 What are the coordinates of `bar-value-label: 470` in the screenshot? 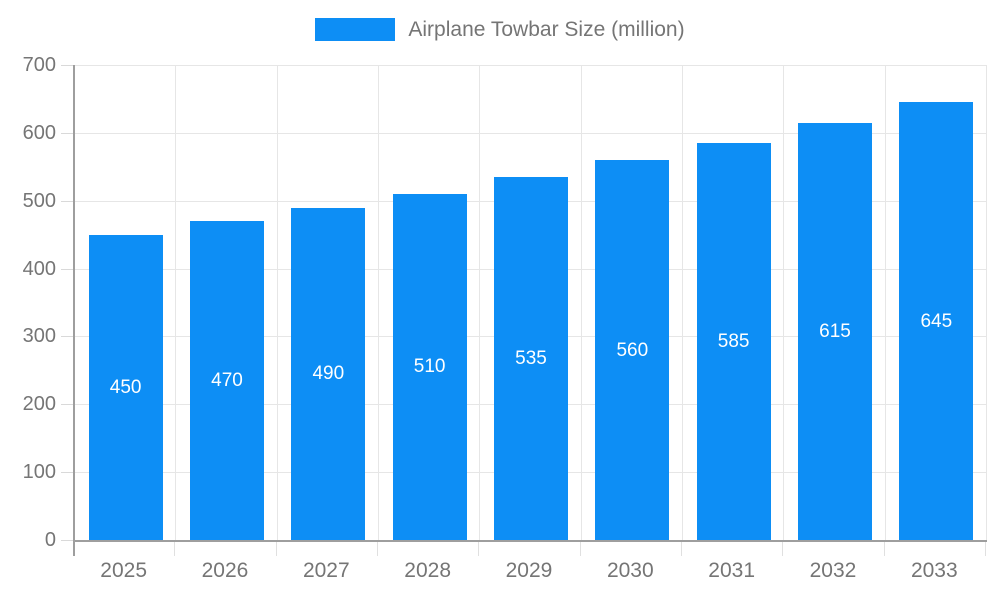 It's located at (227, 381).